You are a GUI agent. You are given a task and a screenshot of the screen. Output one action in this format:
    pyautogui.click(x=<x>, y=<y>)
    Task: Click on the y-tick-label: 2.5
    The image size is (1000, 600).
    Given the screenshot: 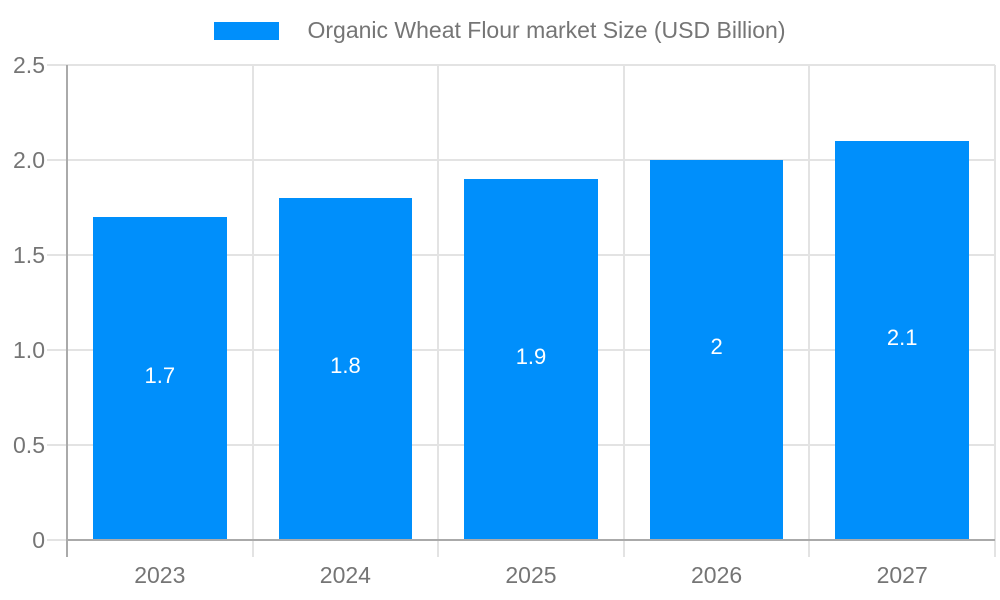 What is the action you would take?
    pyautogui.click(x=29, y=65)
    